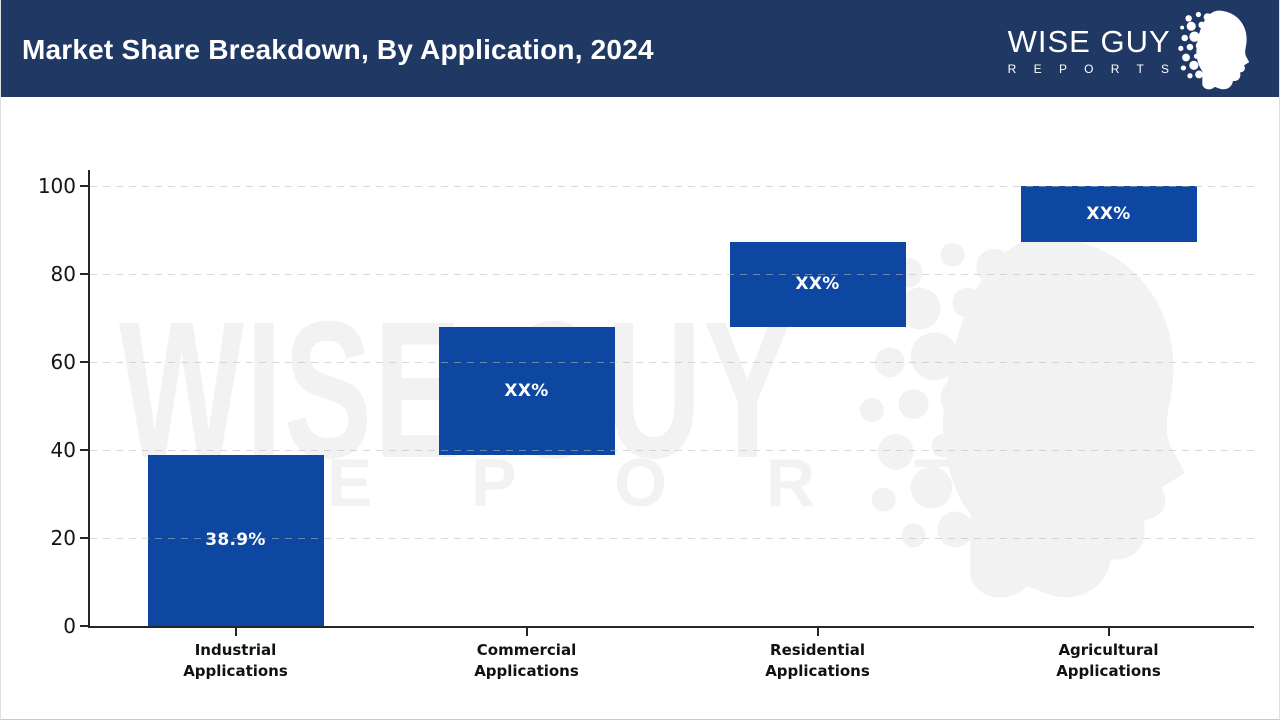 This screenshot has height=720, width=1280. Describe the element at coordinates (1022, 417) in the screenshot. I see `watermark-face-icon` at that location.